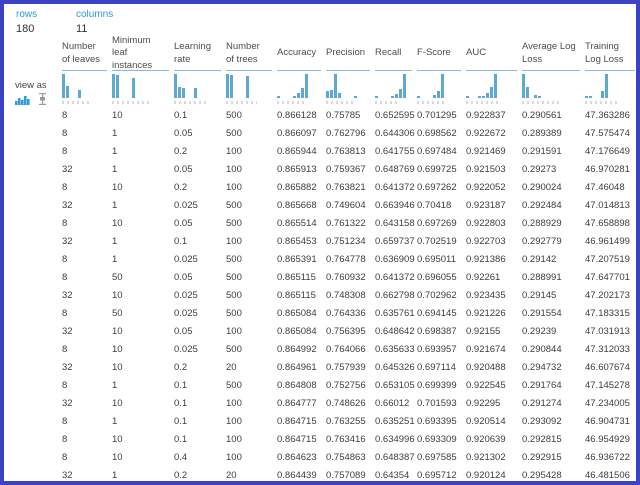  I want to click on cell-recall: 0.635251, so click(395, 421).